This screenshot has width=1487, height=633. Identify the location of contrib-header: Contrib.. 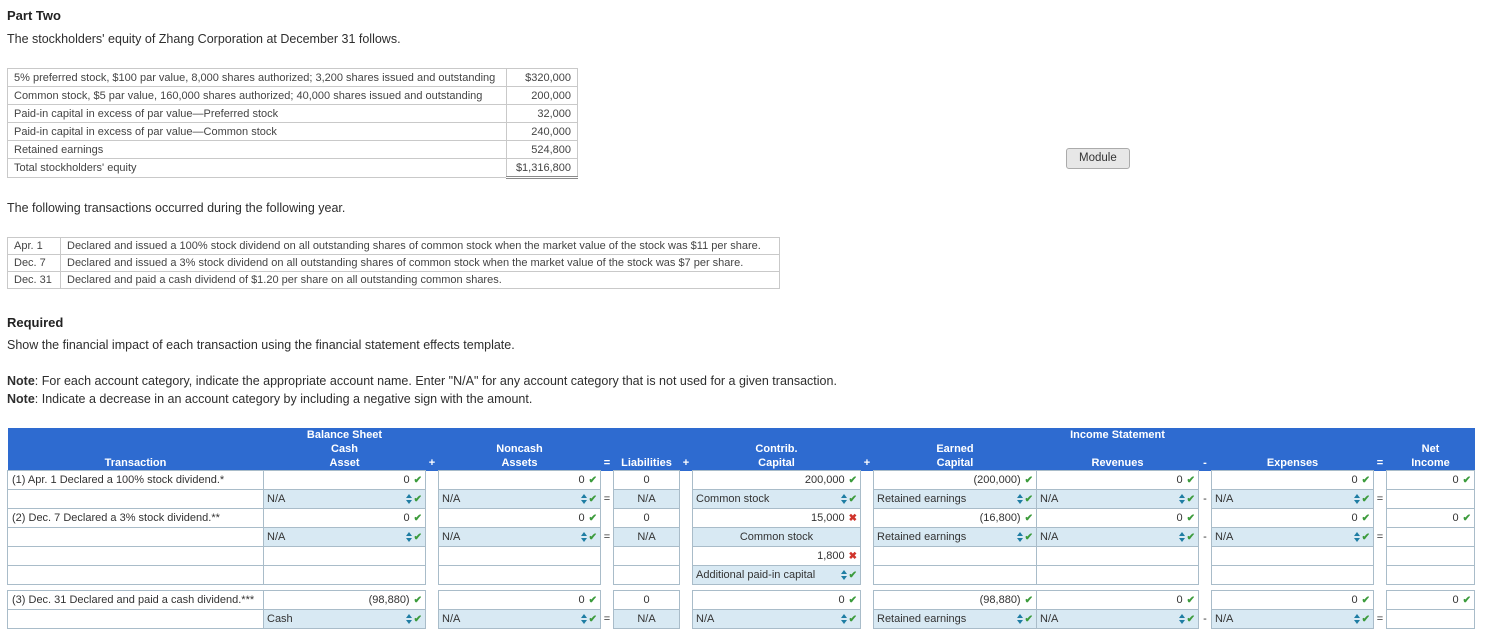
(776, 449).